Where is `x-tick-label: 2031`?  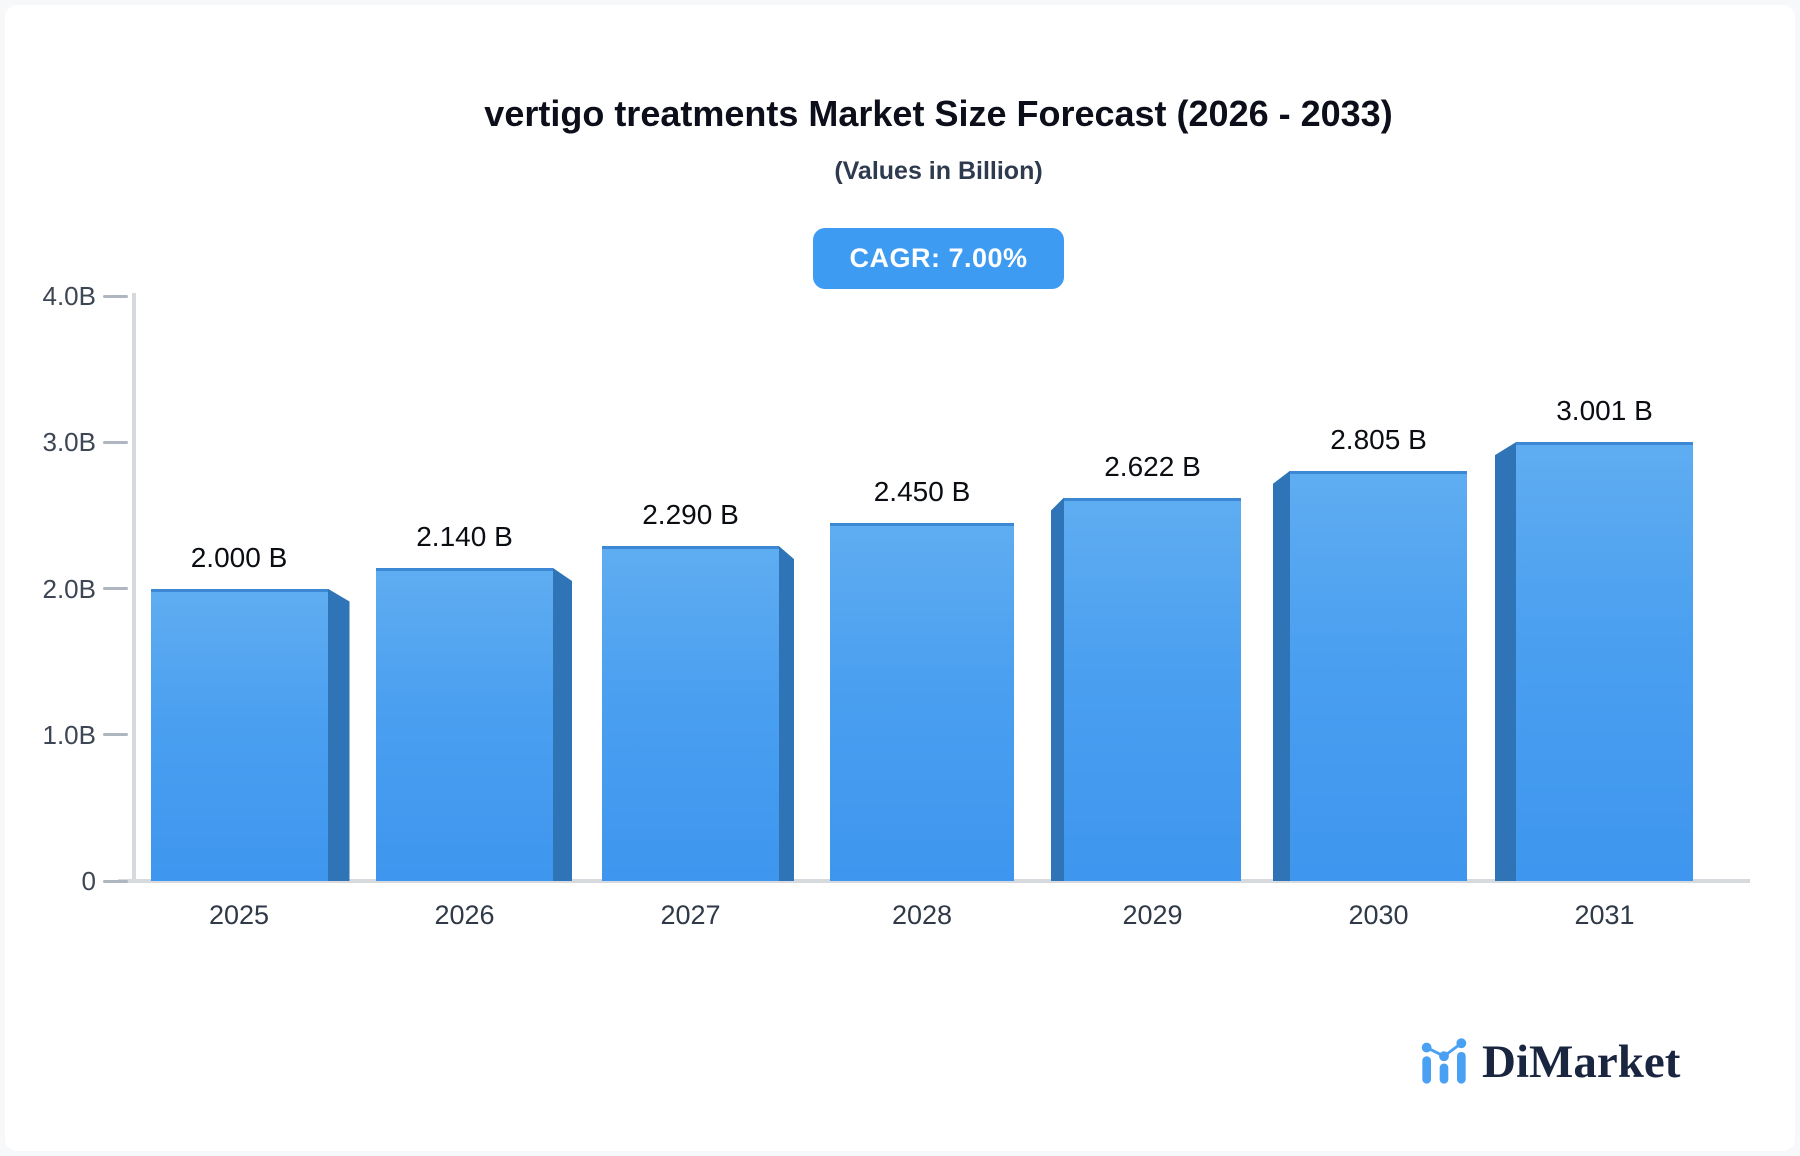 x-tick-label: 2031 is located at coordinates (1604, 915).